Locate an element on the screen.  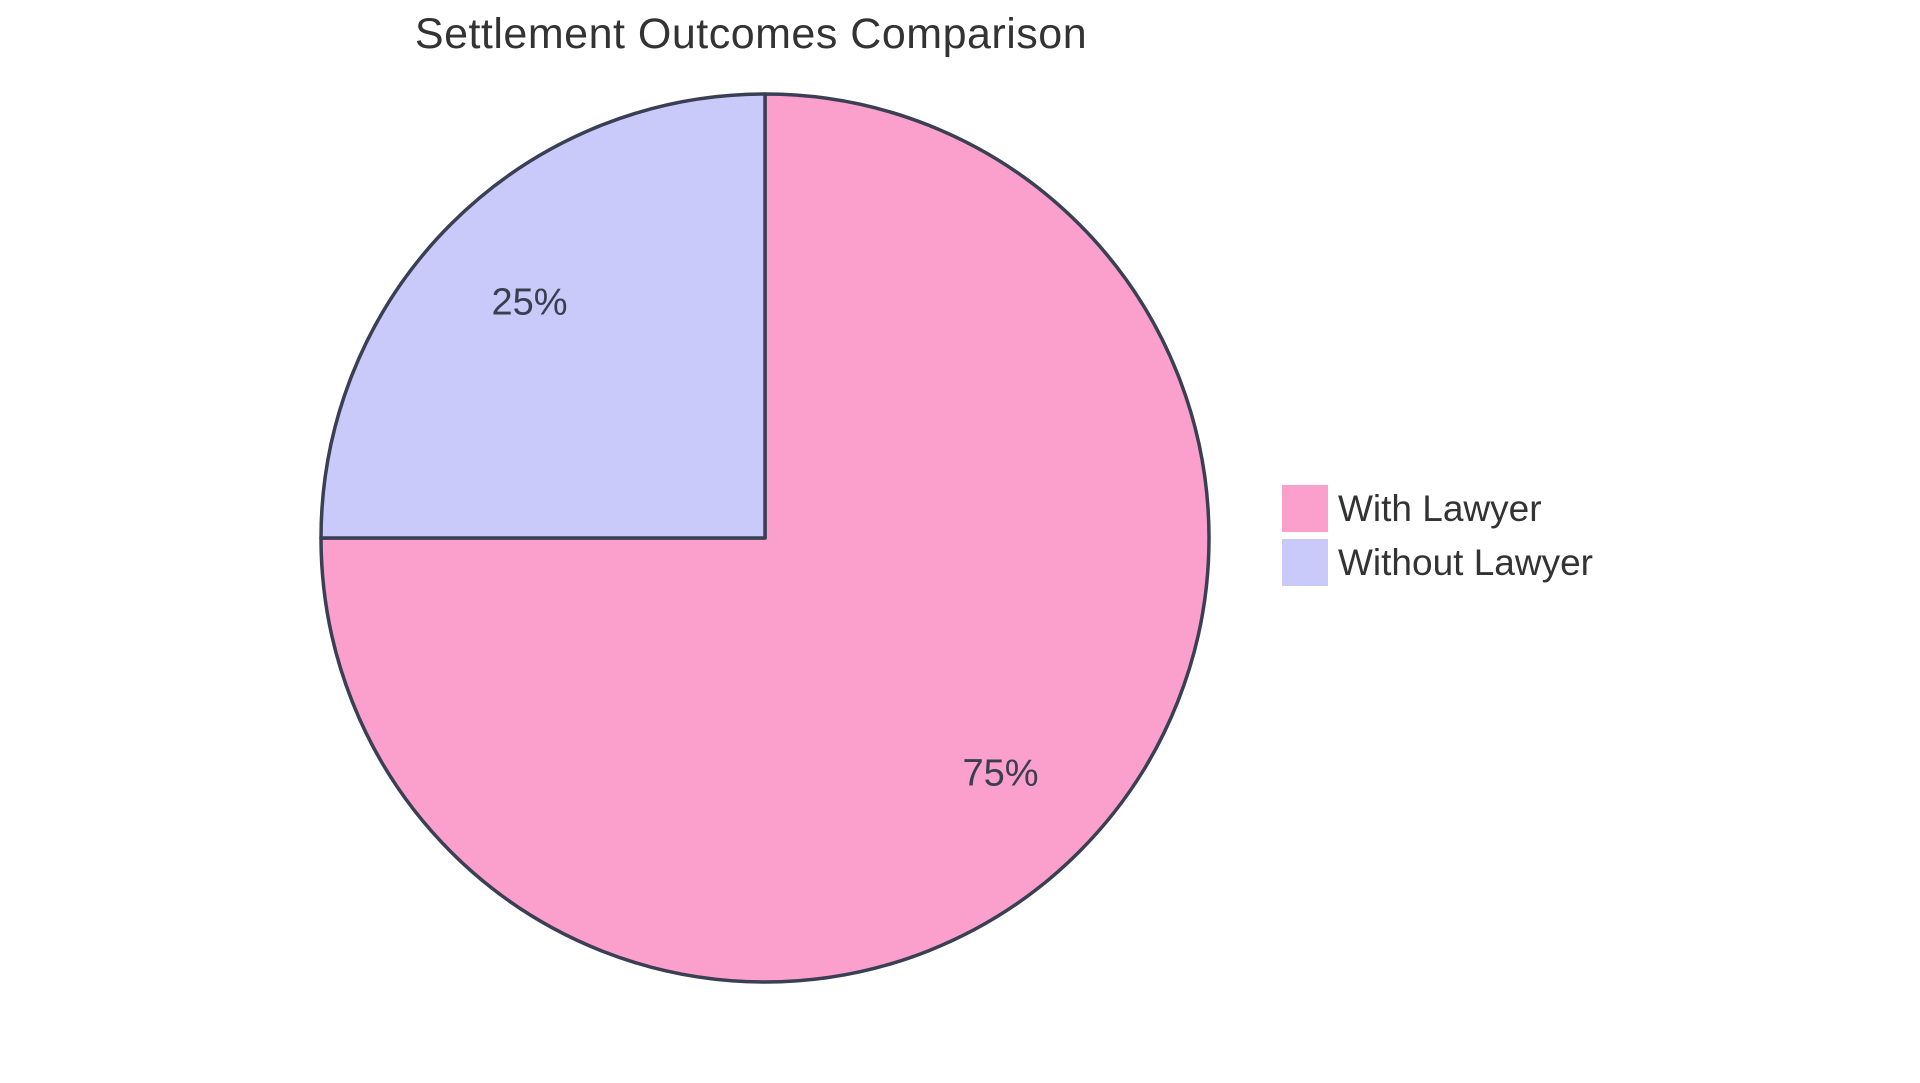
chart-title: Settlement Outcomes Comparison is located at coordinates (751, 34).